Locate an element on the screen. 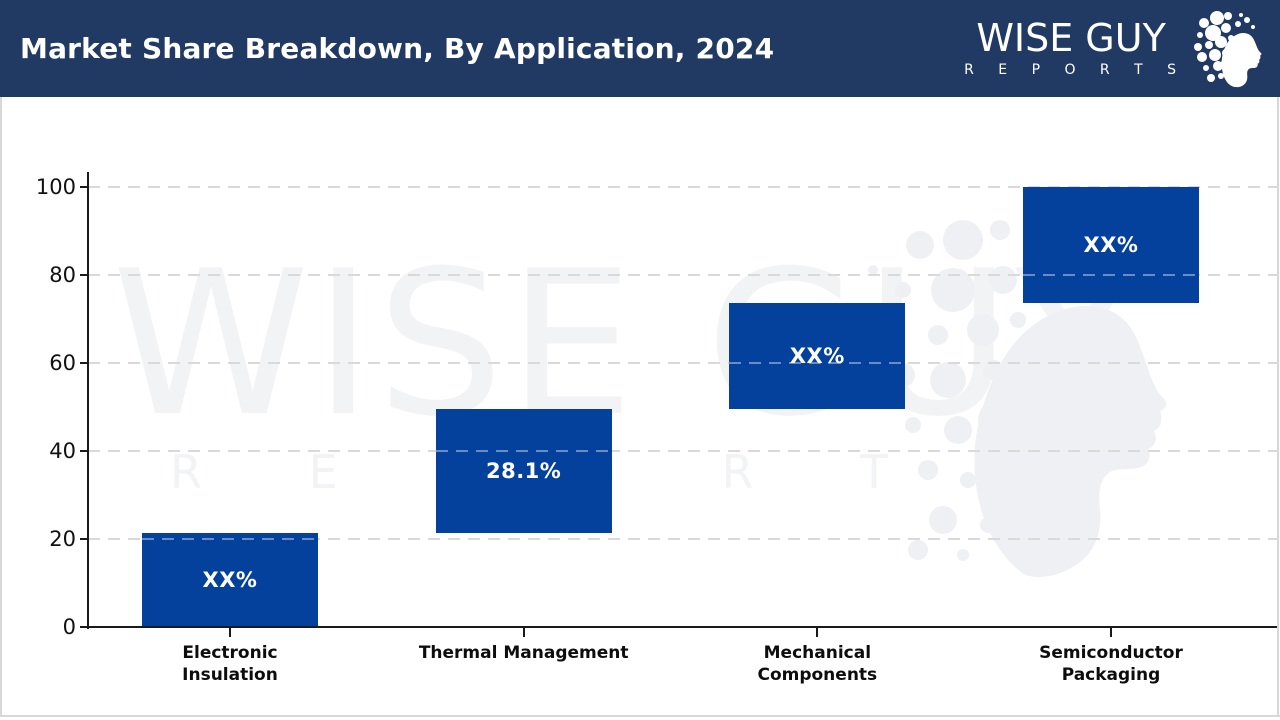 The width and height of the screenshot is (1280, 720). x-category-label: Semiconductor Packaging is located at coordinates (1111, 664).